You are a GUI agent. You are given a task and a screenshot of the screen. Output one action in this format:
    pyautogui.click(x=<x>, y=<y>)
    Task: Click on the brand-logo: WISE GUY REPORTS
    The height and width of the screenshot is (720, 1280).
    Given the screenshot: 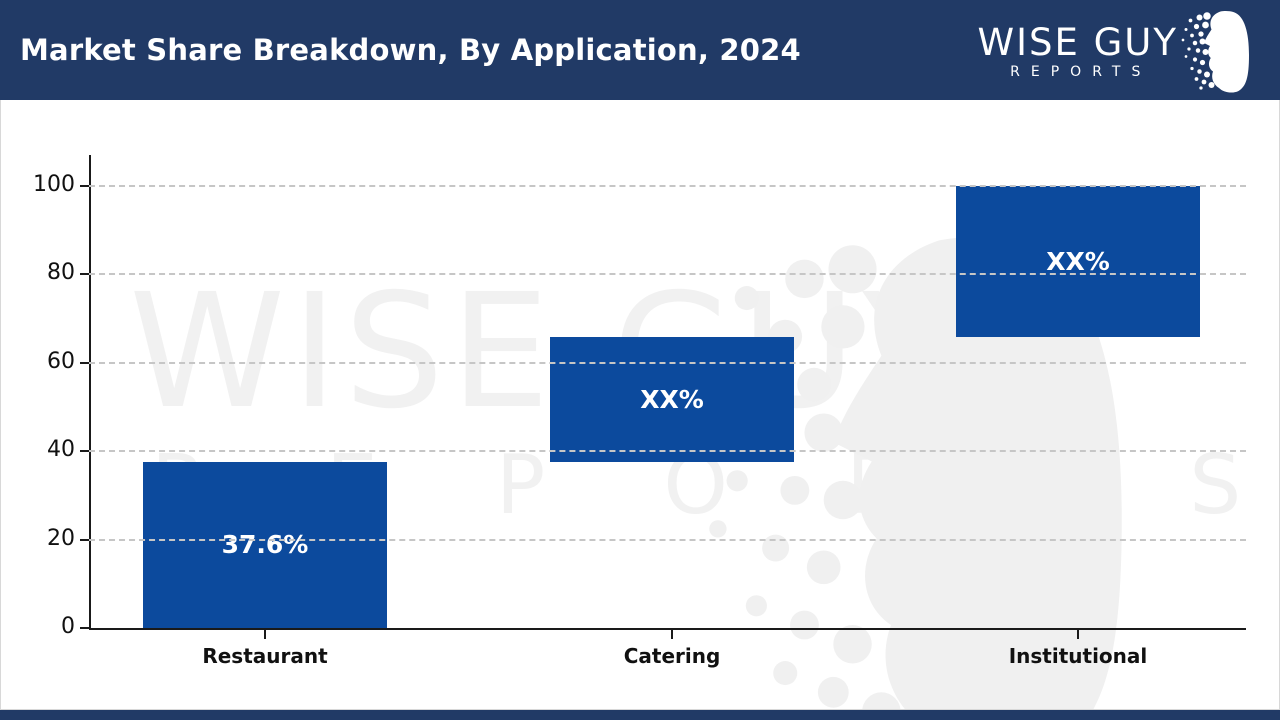 What is the action you would take?
    pyautogui.click(x=1115, y=52)
    